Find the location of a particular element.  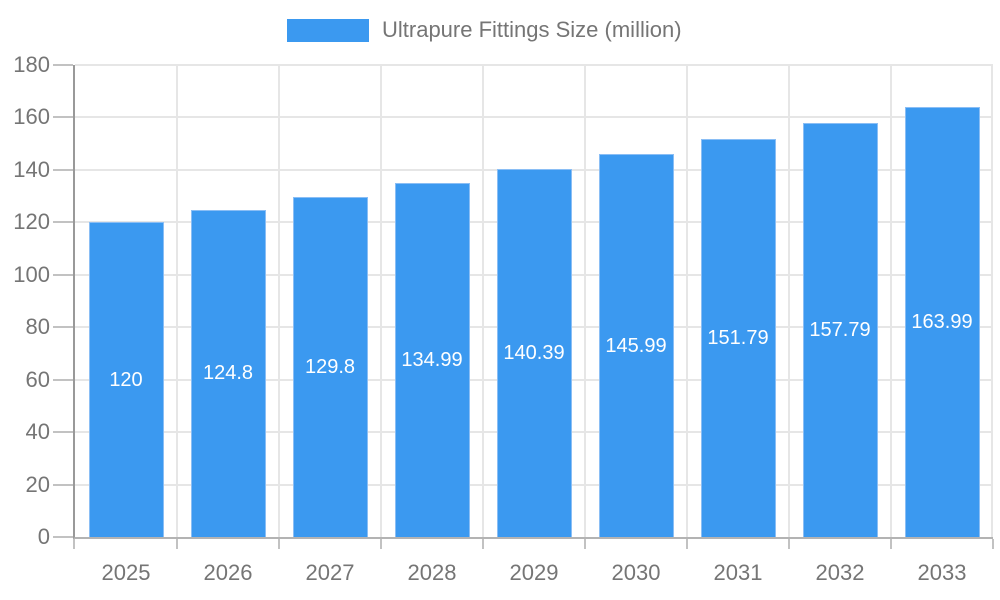

bar-2028 is located at coordinates (432, 360).